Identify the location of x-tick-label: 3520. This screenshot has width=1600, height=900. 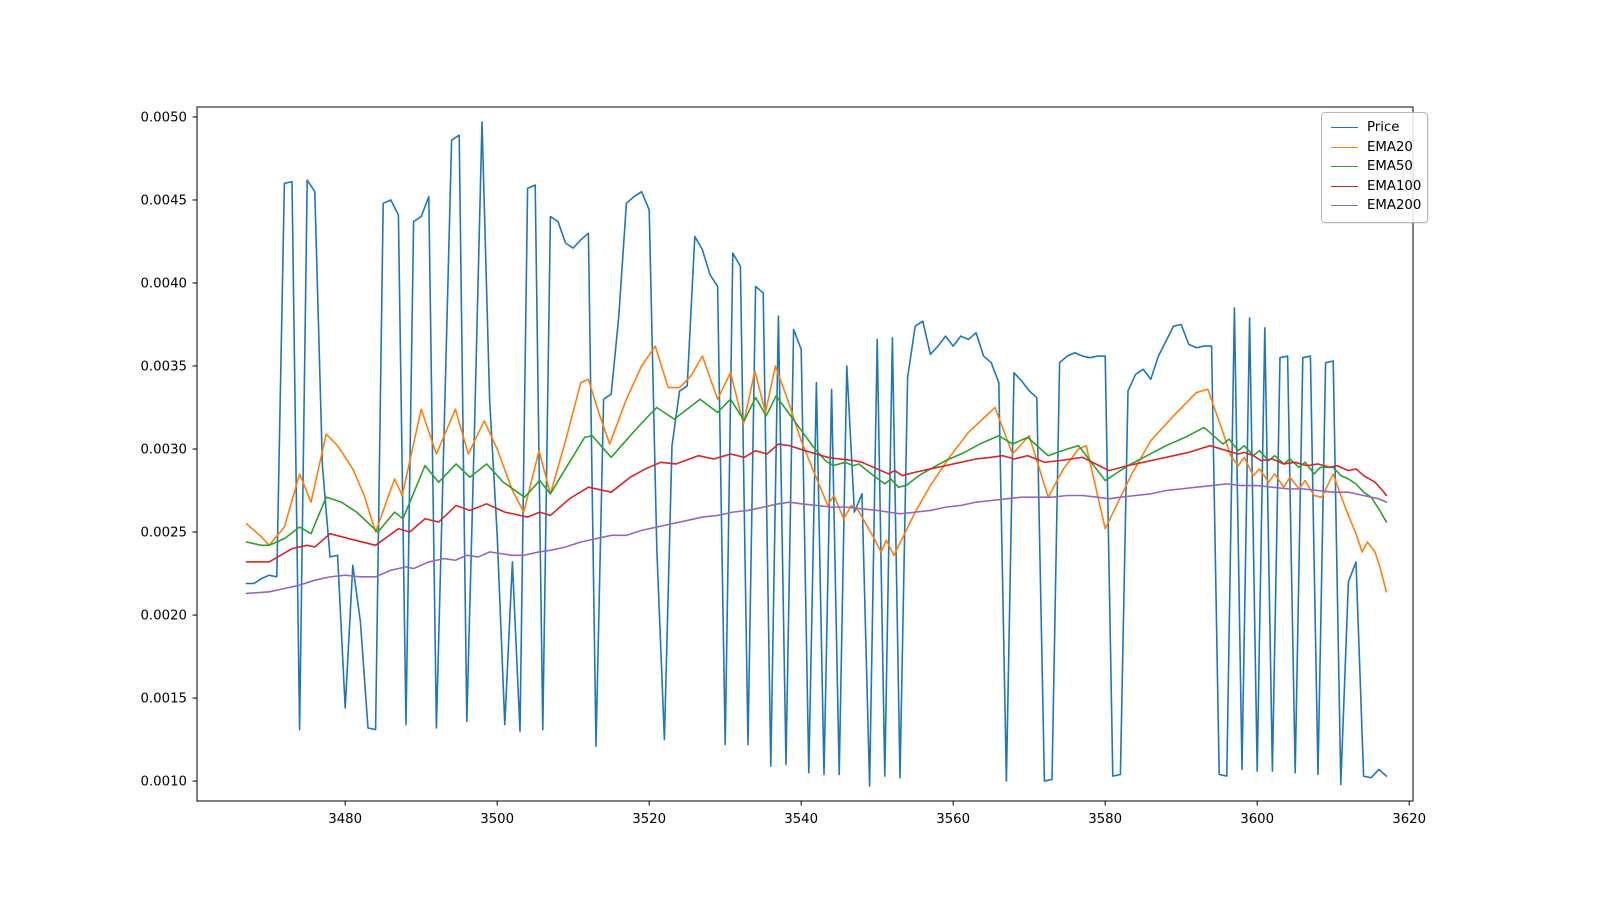
(649, 819).